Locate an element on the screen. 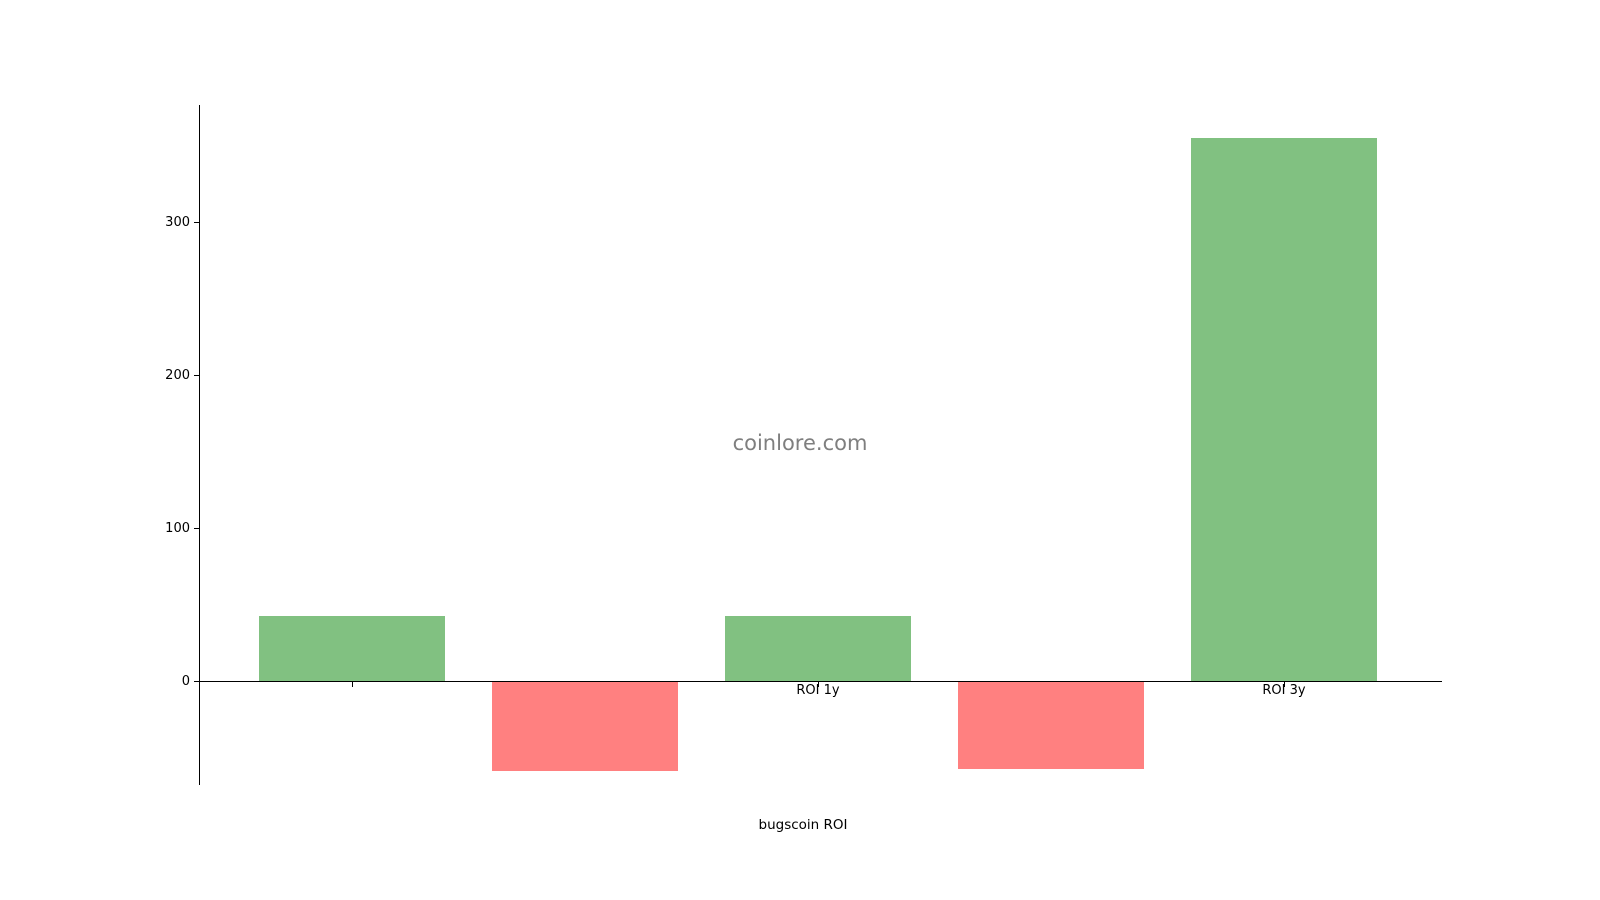 Image resolution: width=1600 pixels, height=900 pixels. x-tick-label: ROI 1y is located at coordinates (818, 690).